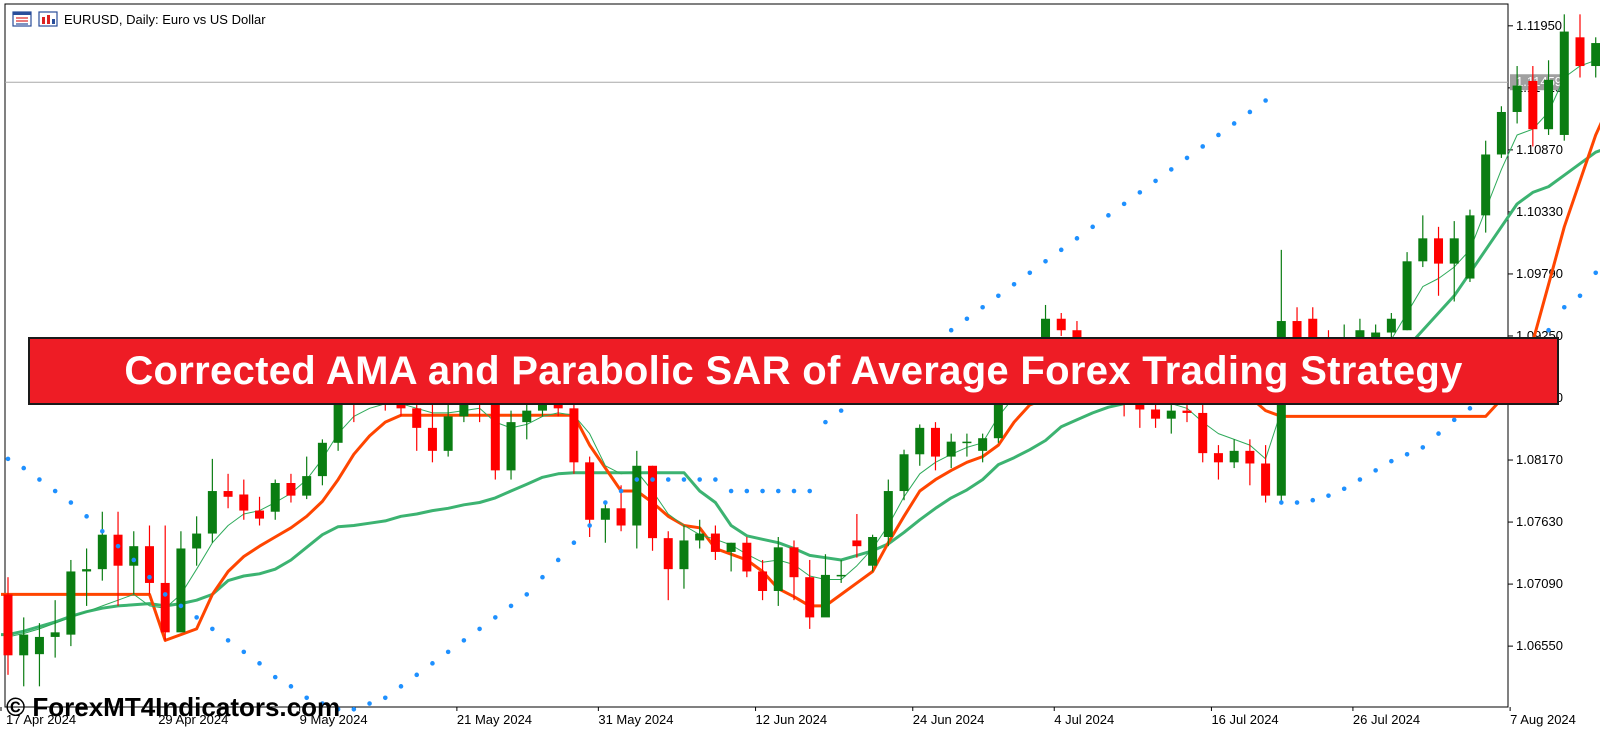  Describe the element at coordinates (1539, 149) in the screenshot. I see `price-tick-label: 1.10870` at that location.